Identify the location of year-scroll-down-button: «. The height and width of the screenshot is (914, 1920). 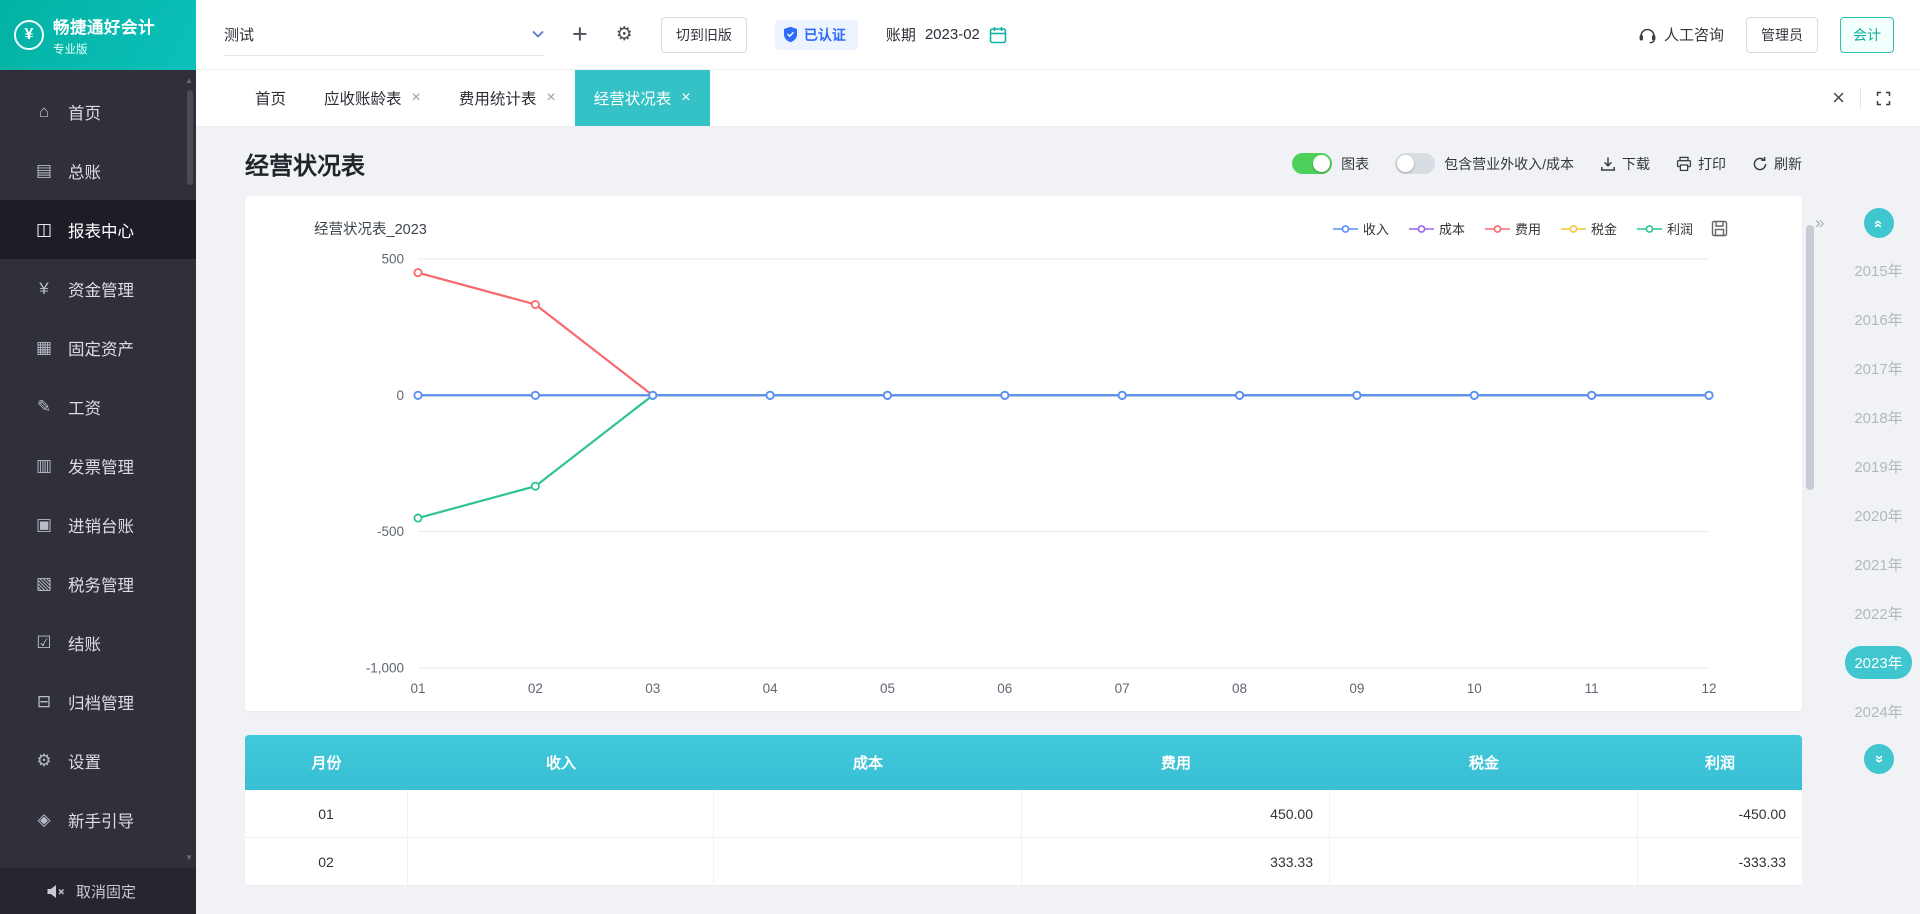
(1878, 759).